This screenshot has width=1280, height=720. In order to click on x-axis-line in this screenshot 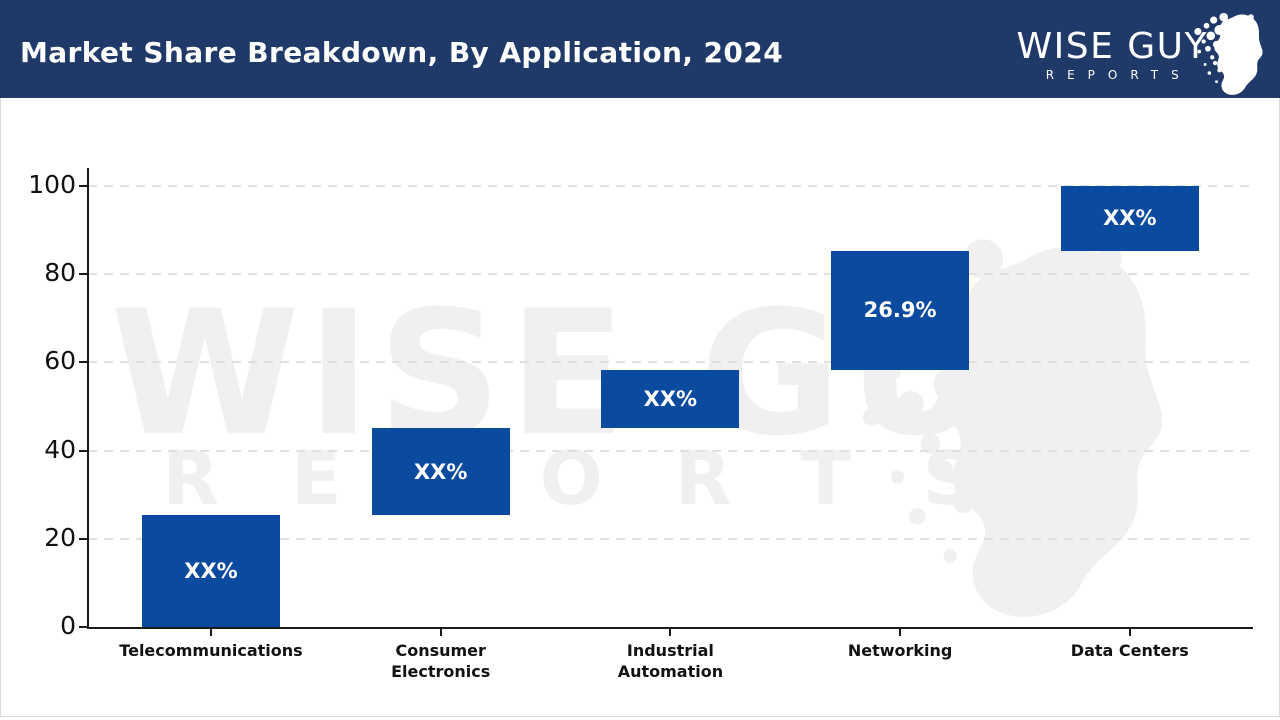, I will do `click(670, 628)`.